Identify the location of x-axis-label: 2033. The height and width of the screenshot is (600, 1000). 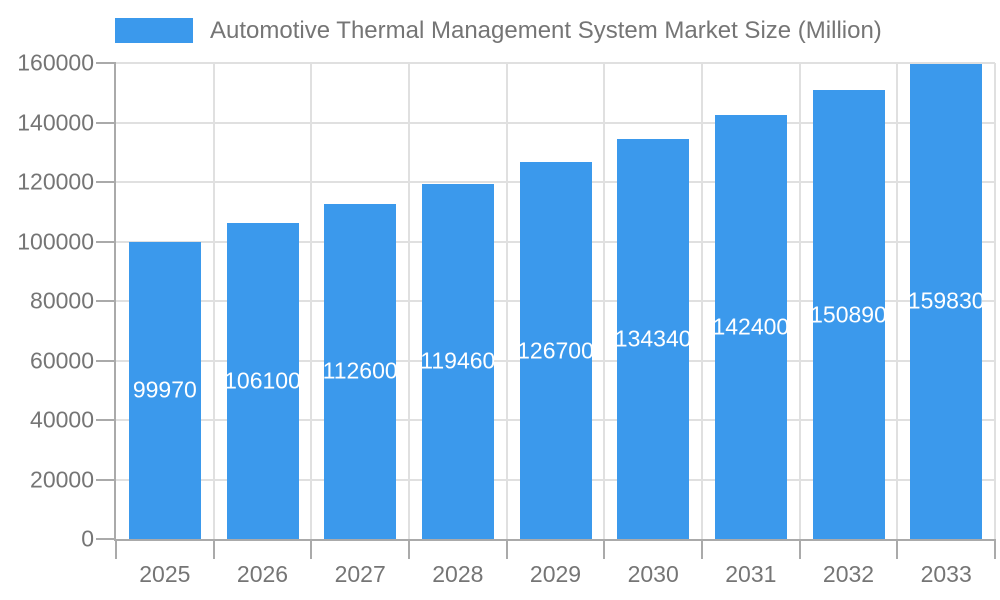
(946, 574).